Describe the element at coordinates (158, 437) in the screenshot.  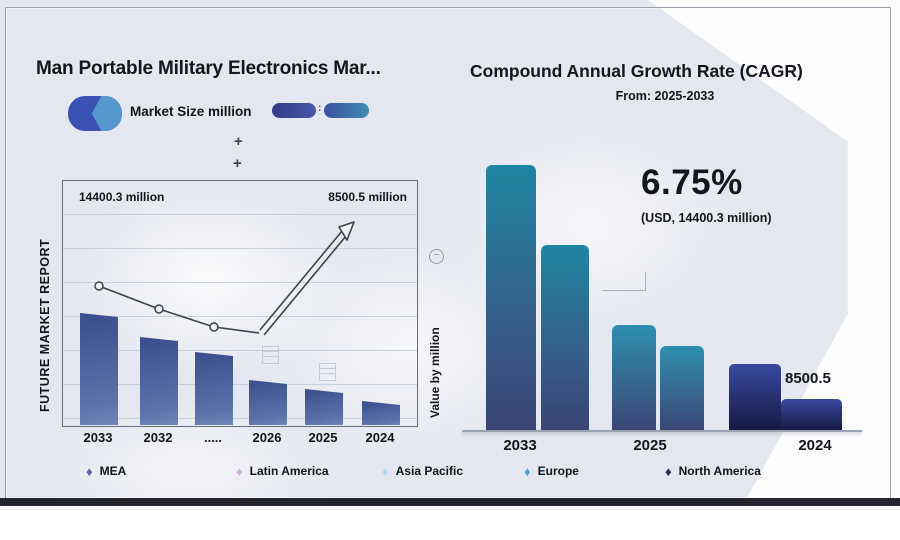
I see `left-x-label: 2032` at that location.